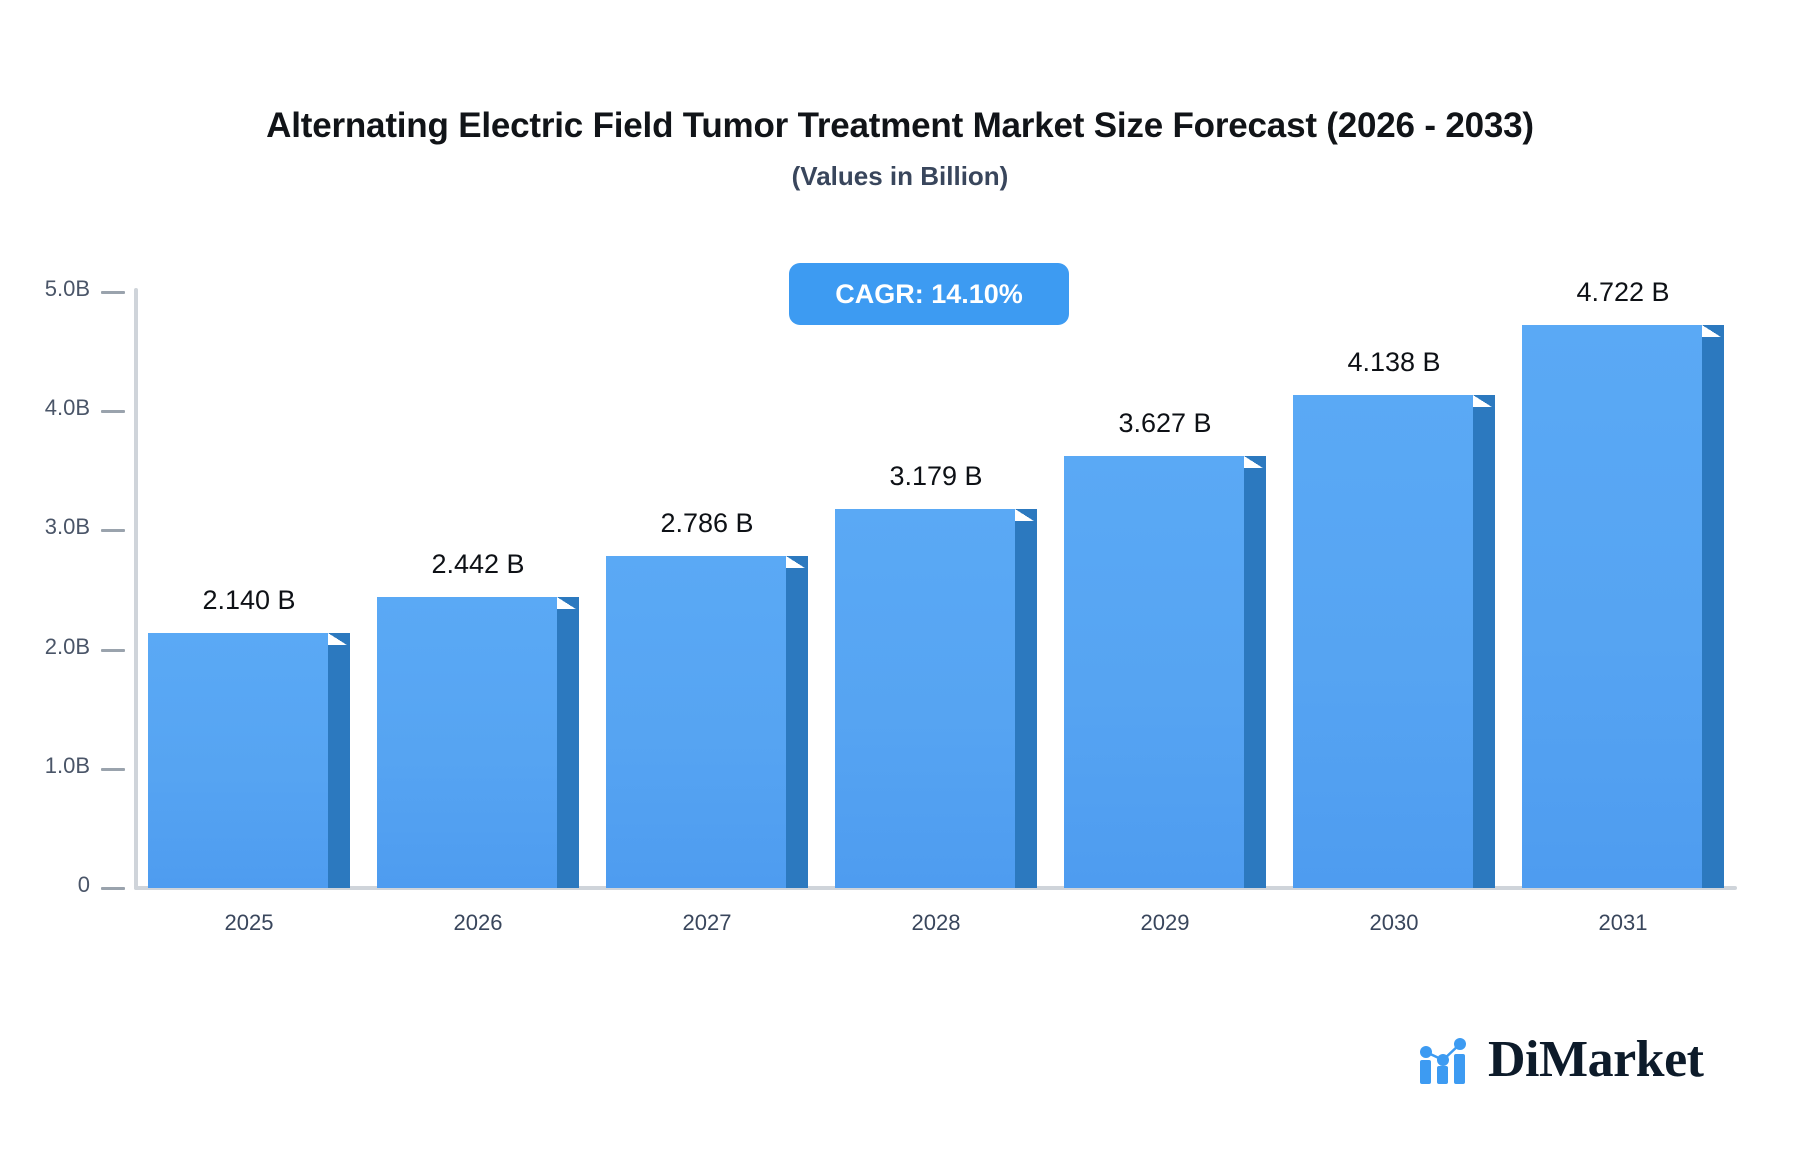 The image size is (1800, 1156). Describe the element at coordinates (249, 922) in the screenshot. I see `x-tick-label-2025: 2025` at that location.